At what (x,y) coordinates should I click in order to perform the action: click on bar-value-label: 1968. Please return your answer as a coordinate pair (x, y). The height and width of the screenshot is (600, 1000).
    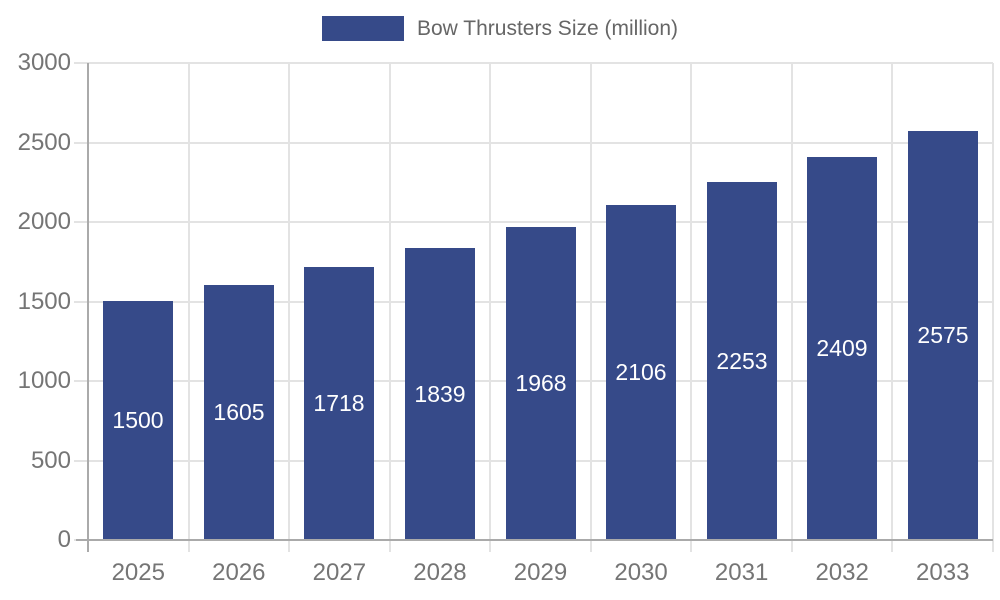
    Looking at the image, I should click on (541, 383).